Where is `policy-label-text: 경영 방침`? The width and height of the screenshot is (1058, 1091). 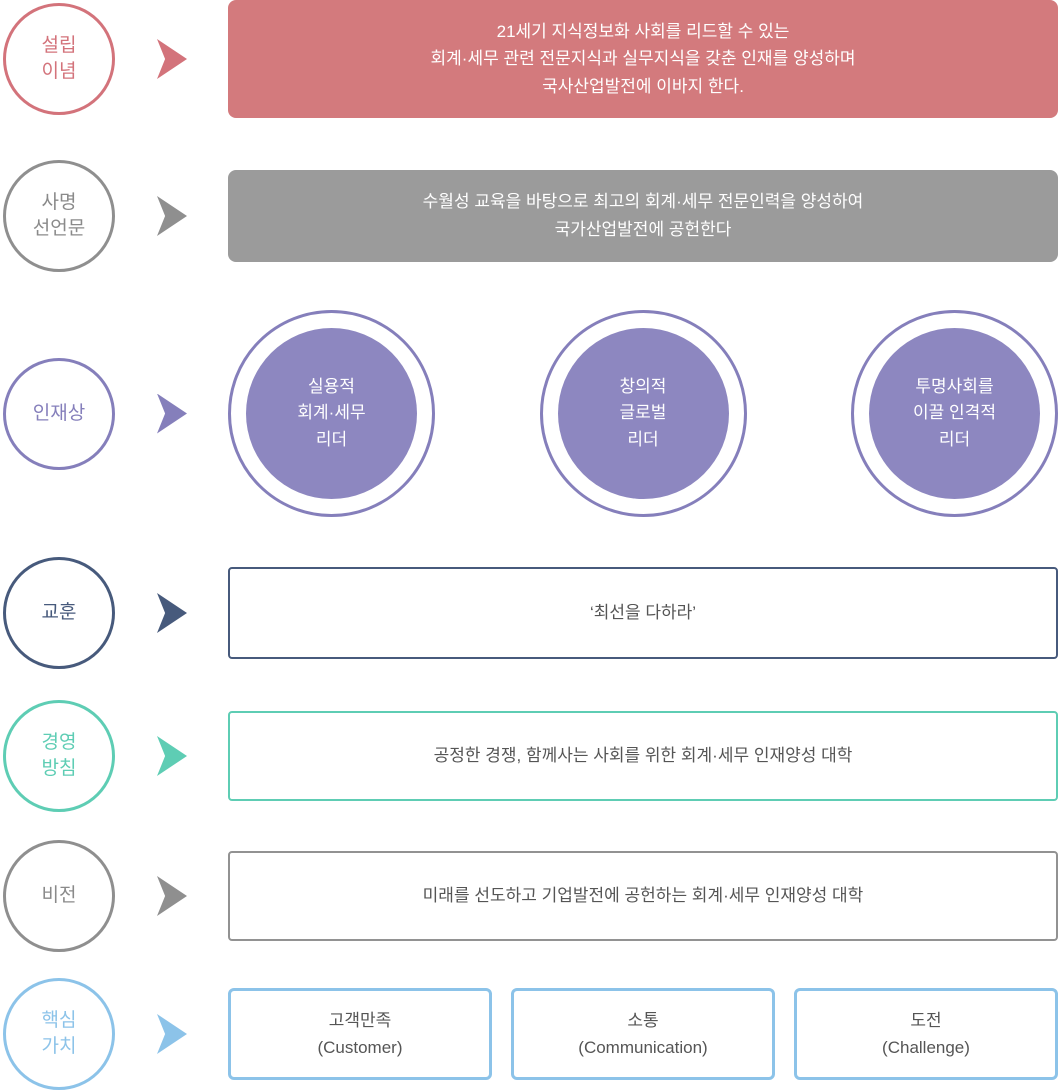 policy-label-text: 경영 방침 is located at coordinates (59, 755).